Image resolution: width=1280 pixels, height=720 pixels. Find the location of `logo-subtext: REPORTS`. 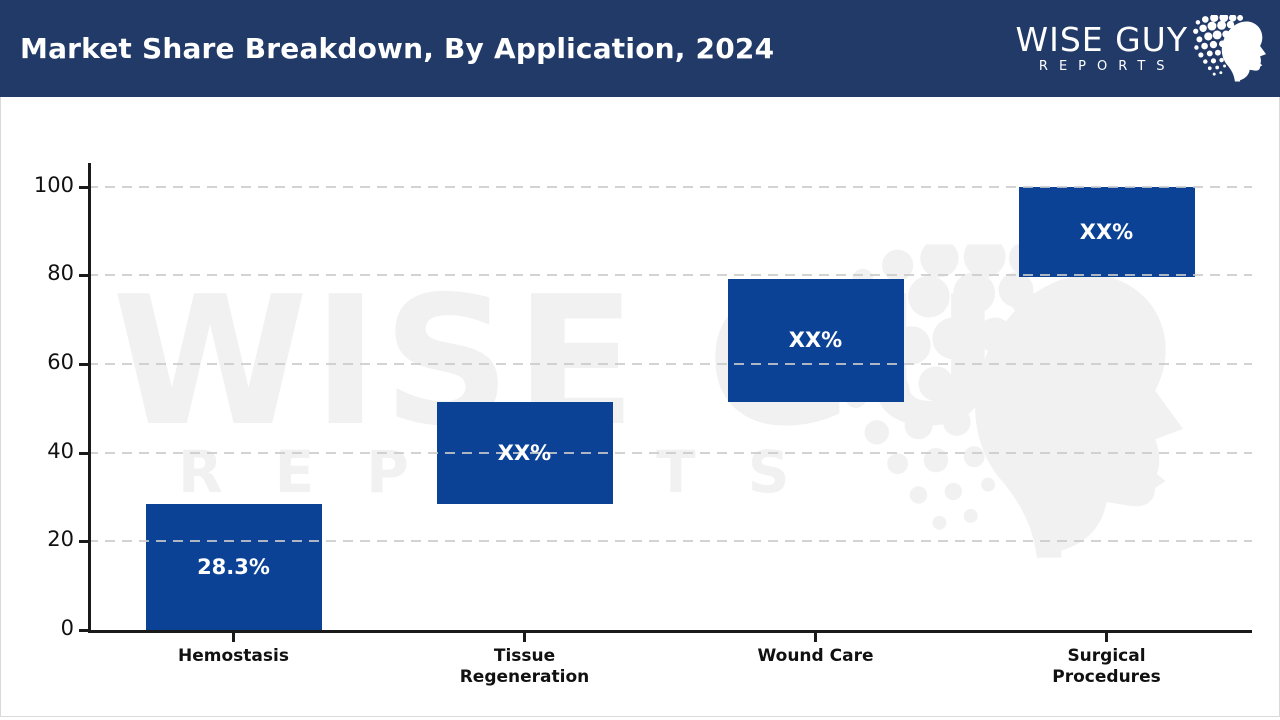

logo-subtext: REPORTS is located at coordinates (1107, 67).